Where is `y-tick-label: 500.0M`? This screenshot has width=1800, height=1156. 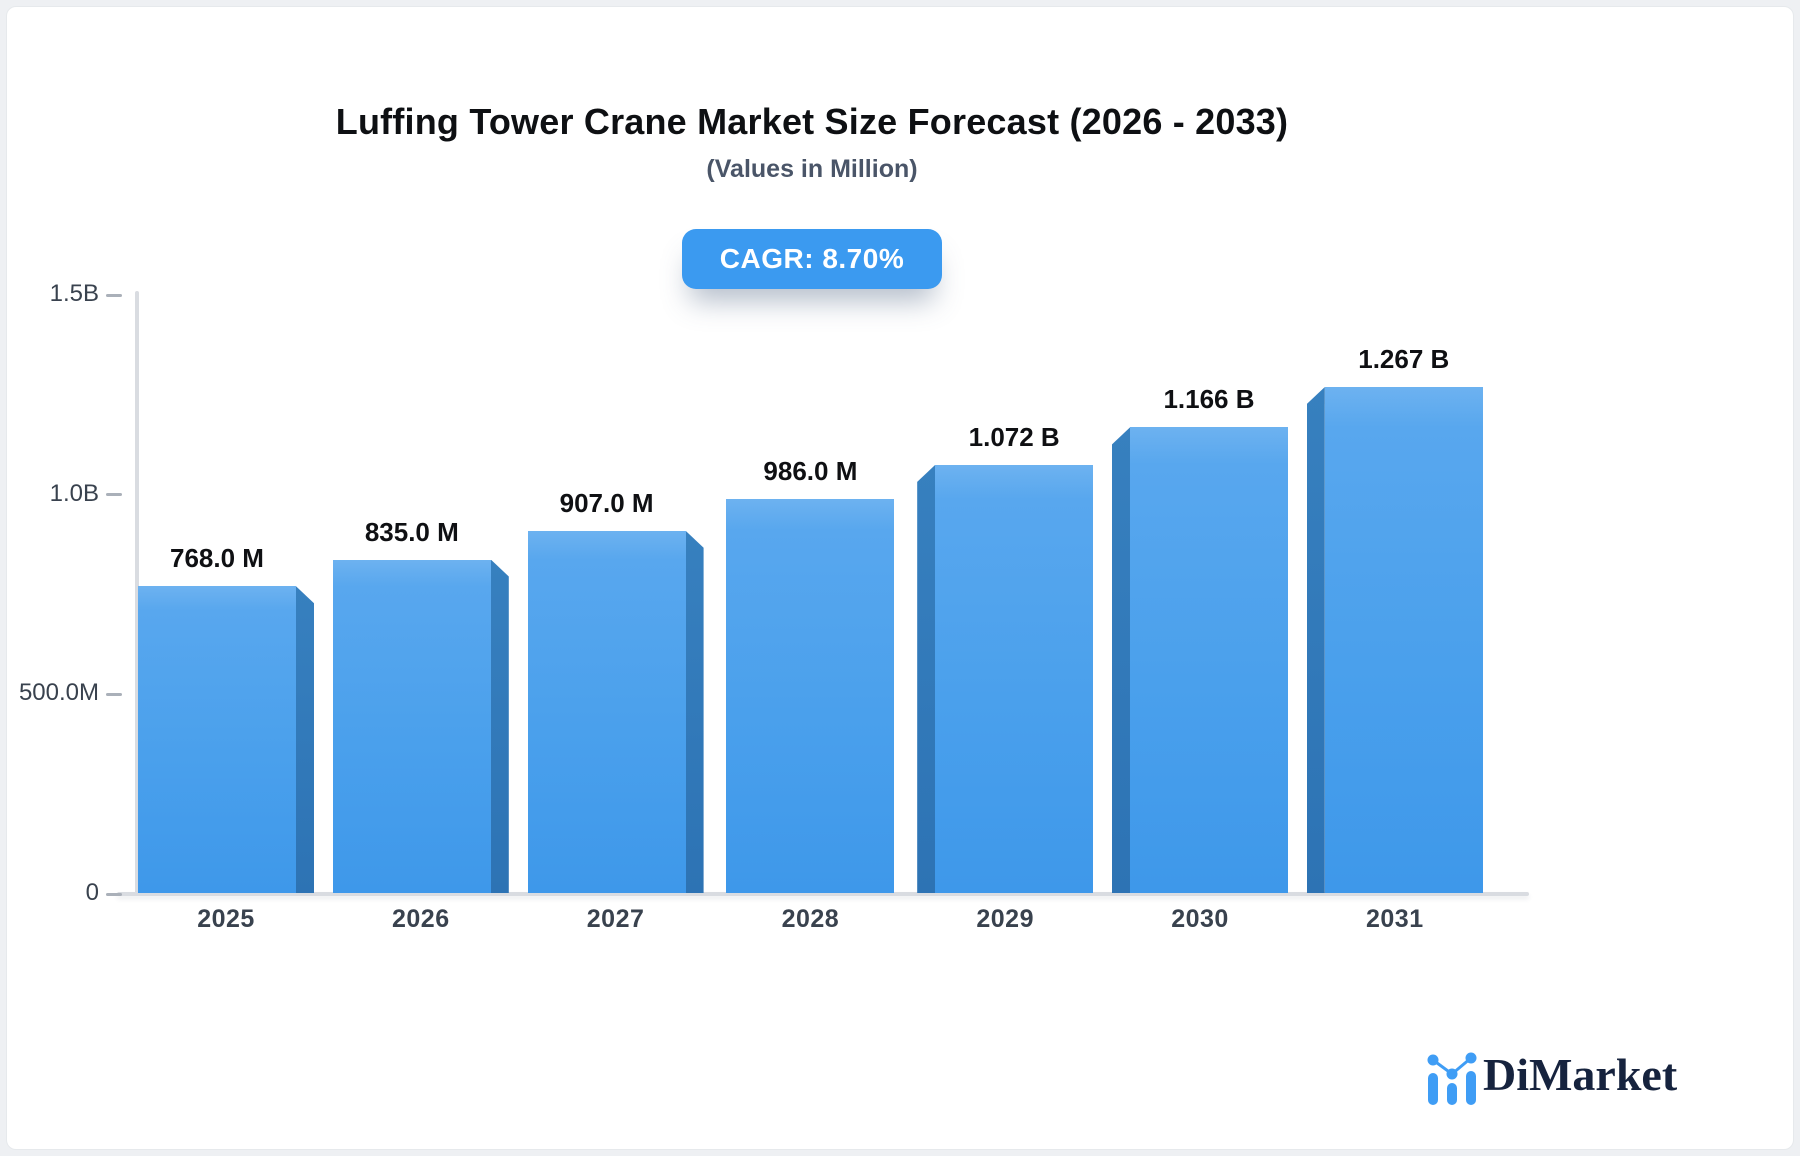
y-tick-label: 500.0M is located at coordinates (58, 693).